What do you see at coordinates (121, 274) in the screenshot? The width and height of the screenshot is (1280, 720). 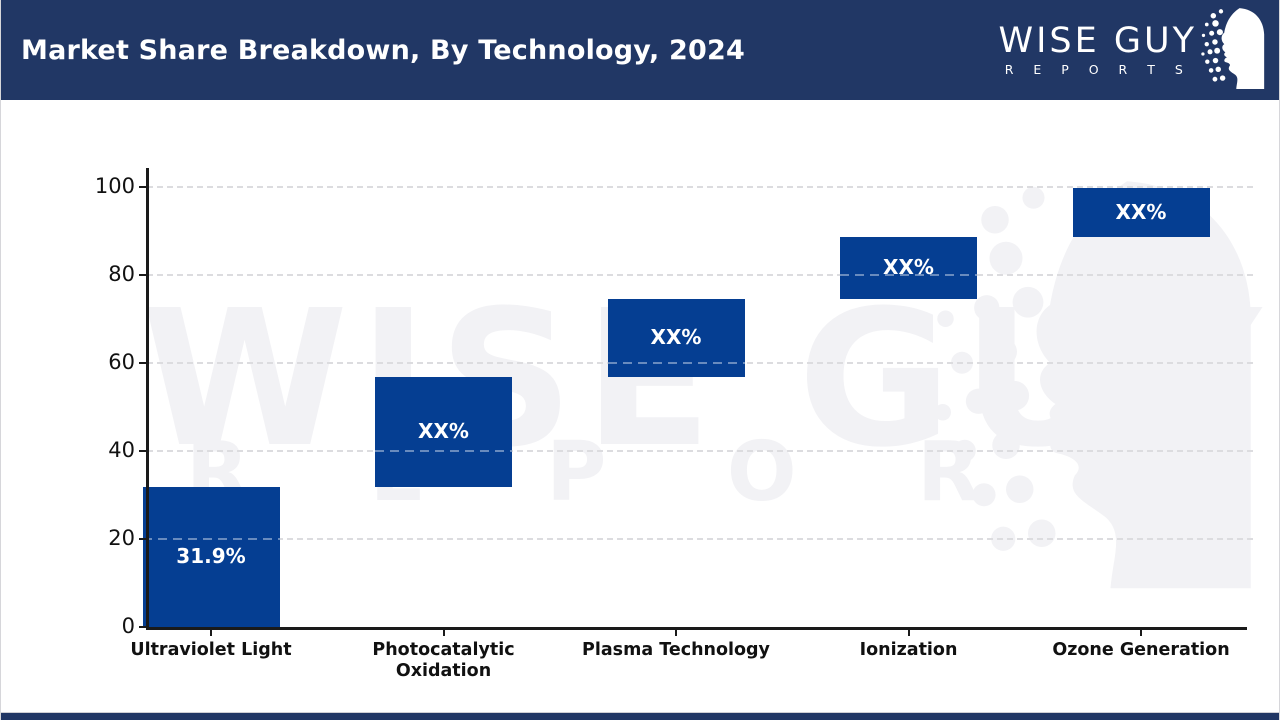 I see `y-tick-label-80: 80` at bounding box center [121, 274].